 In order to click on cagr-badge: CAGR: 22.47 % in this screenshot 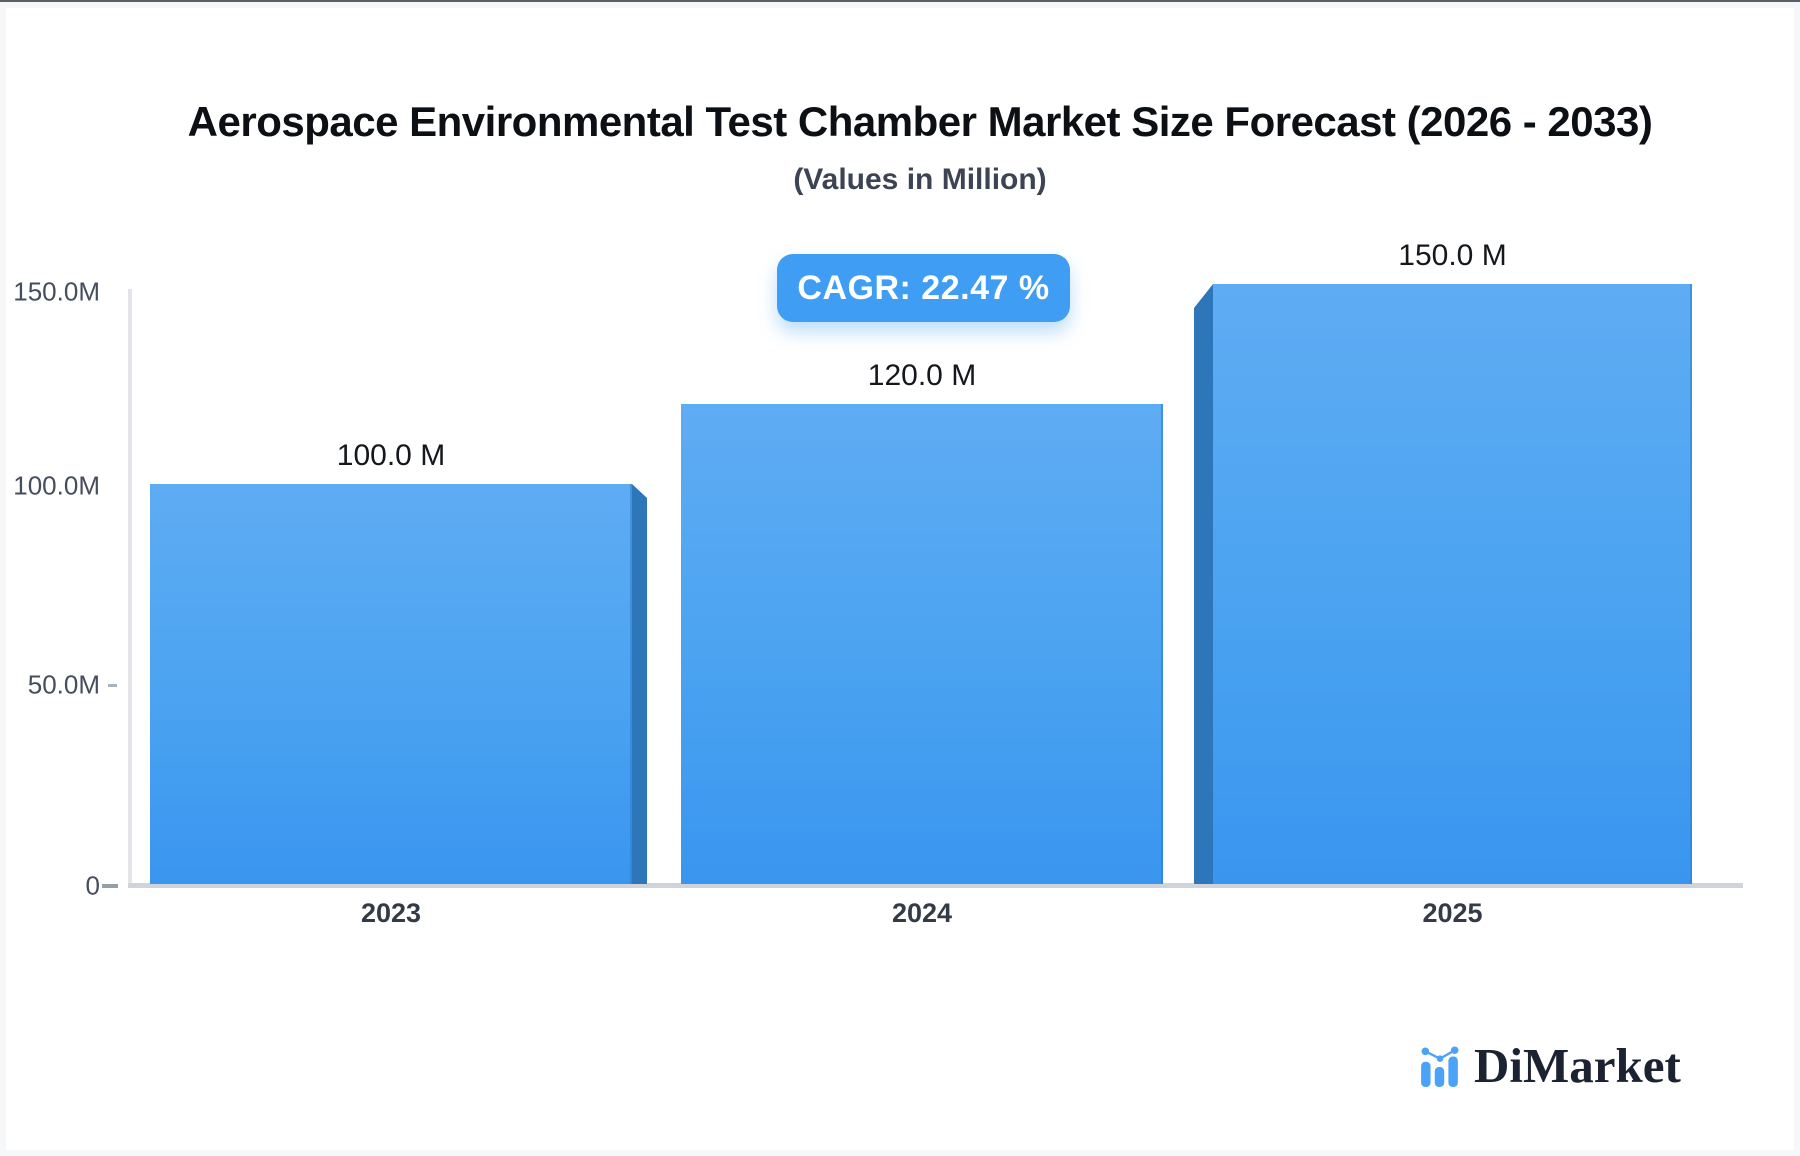, I will do `click(923, 288)`.